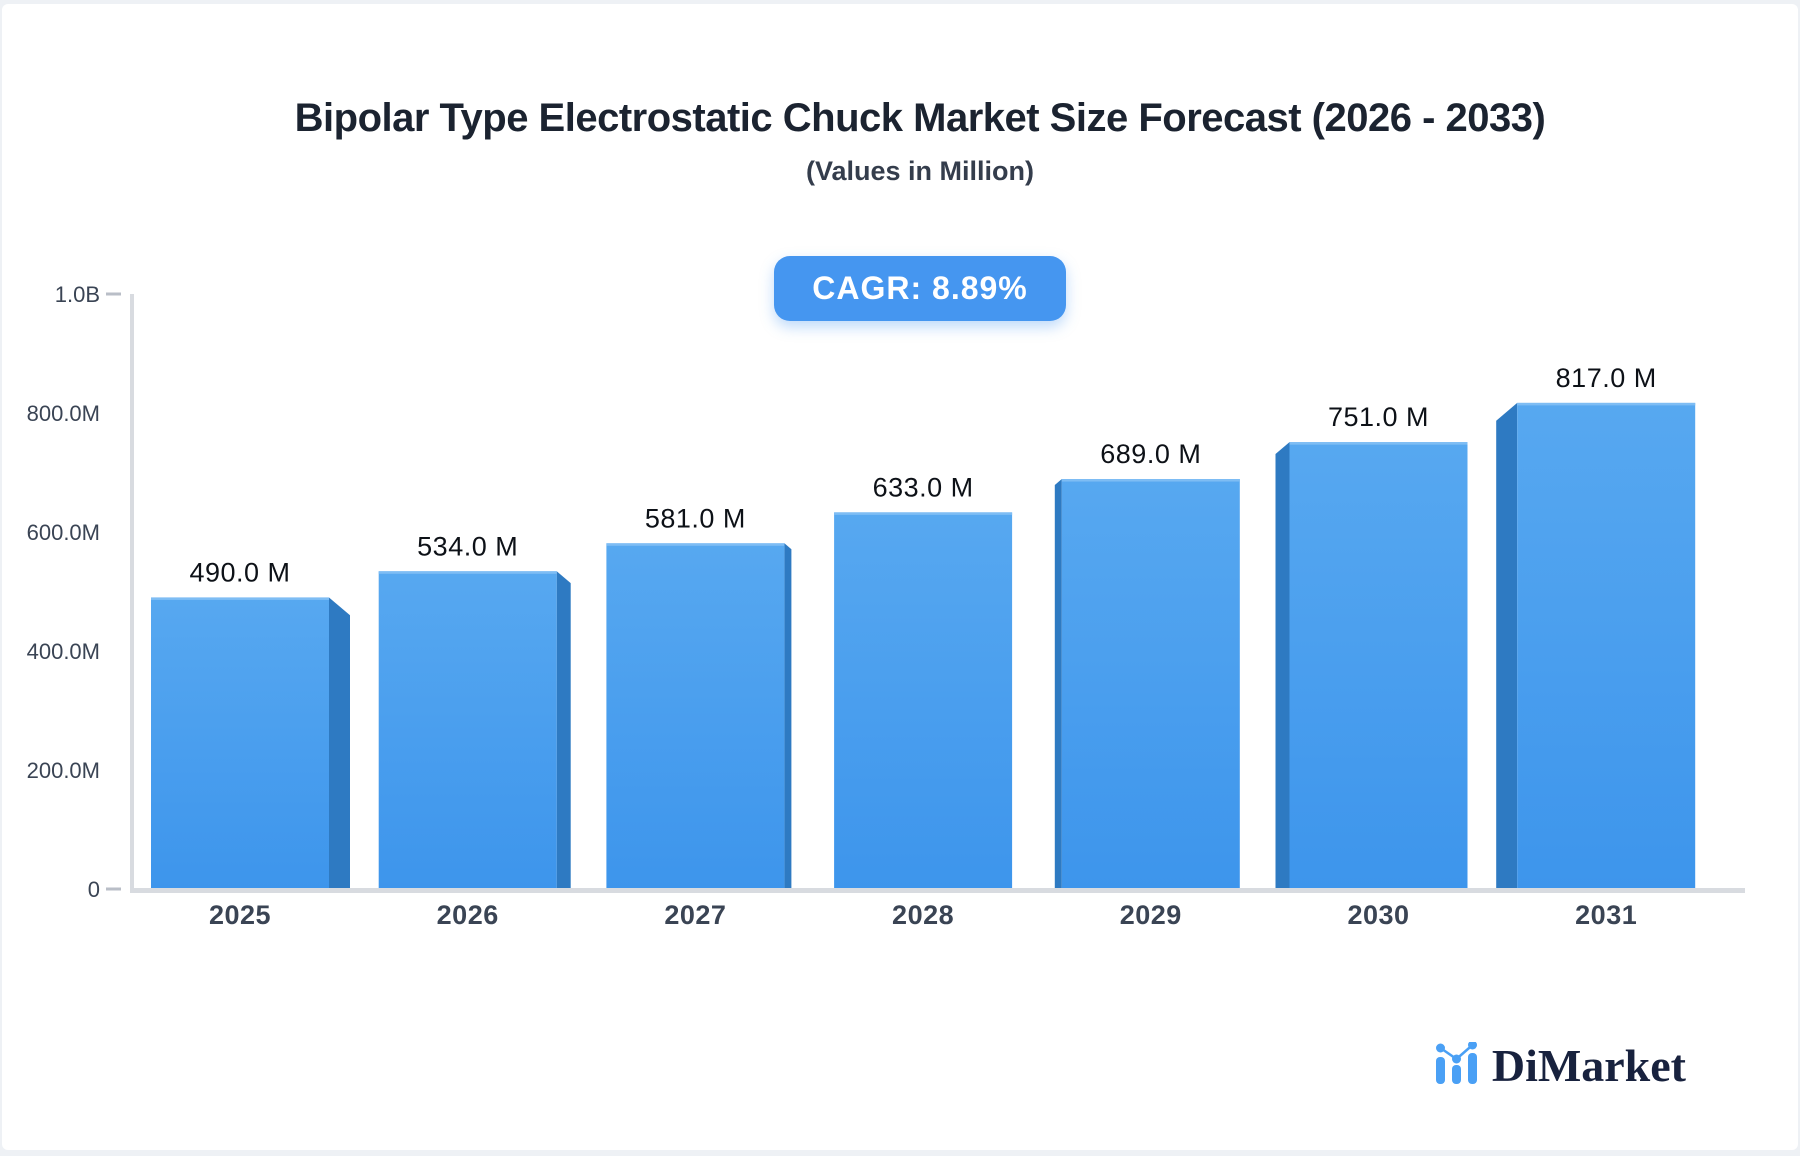  Describe the element at coordinates (1150, 684) in the screenshot. I see `bar-2029` at that location.